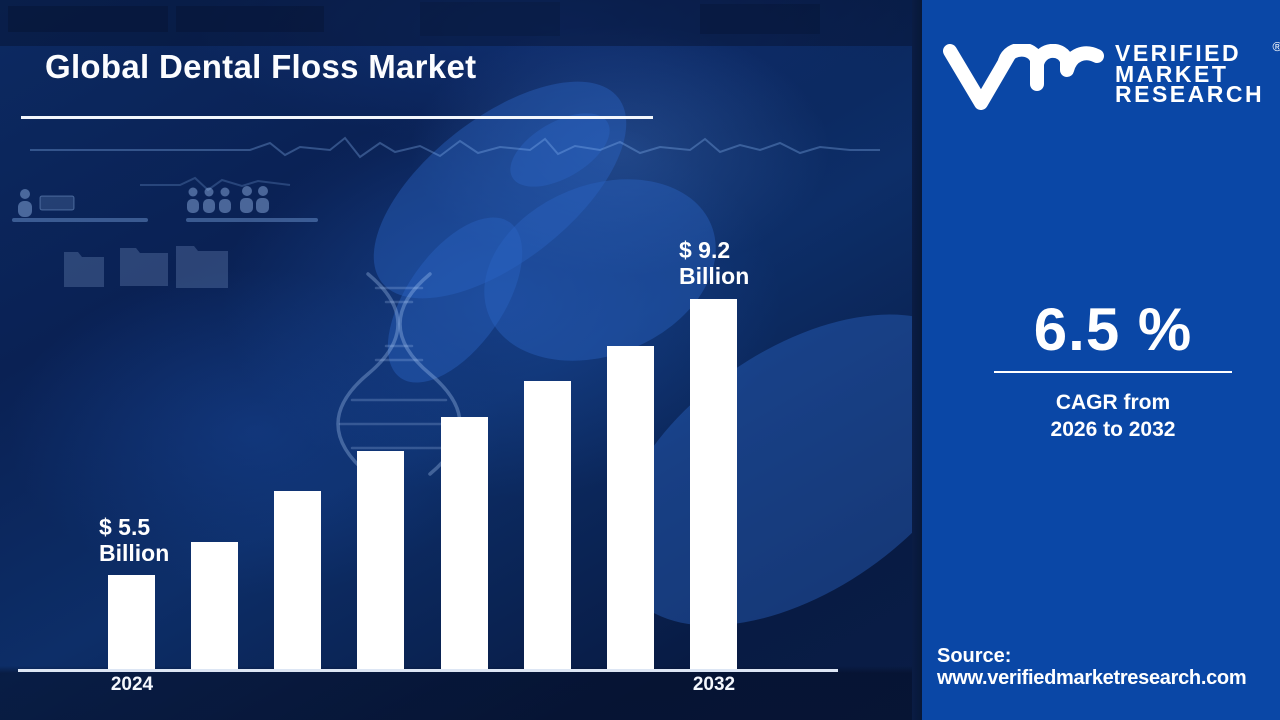 This screenshot has height=720, width=1280. What do you see at coordinates (428, 670) in the screenshot?
I see `x-axis-line` at bounding box center [428, 670].